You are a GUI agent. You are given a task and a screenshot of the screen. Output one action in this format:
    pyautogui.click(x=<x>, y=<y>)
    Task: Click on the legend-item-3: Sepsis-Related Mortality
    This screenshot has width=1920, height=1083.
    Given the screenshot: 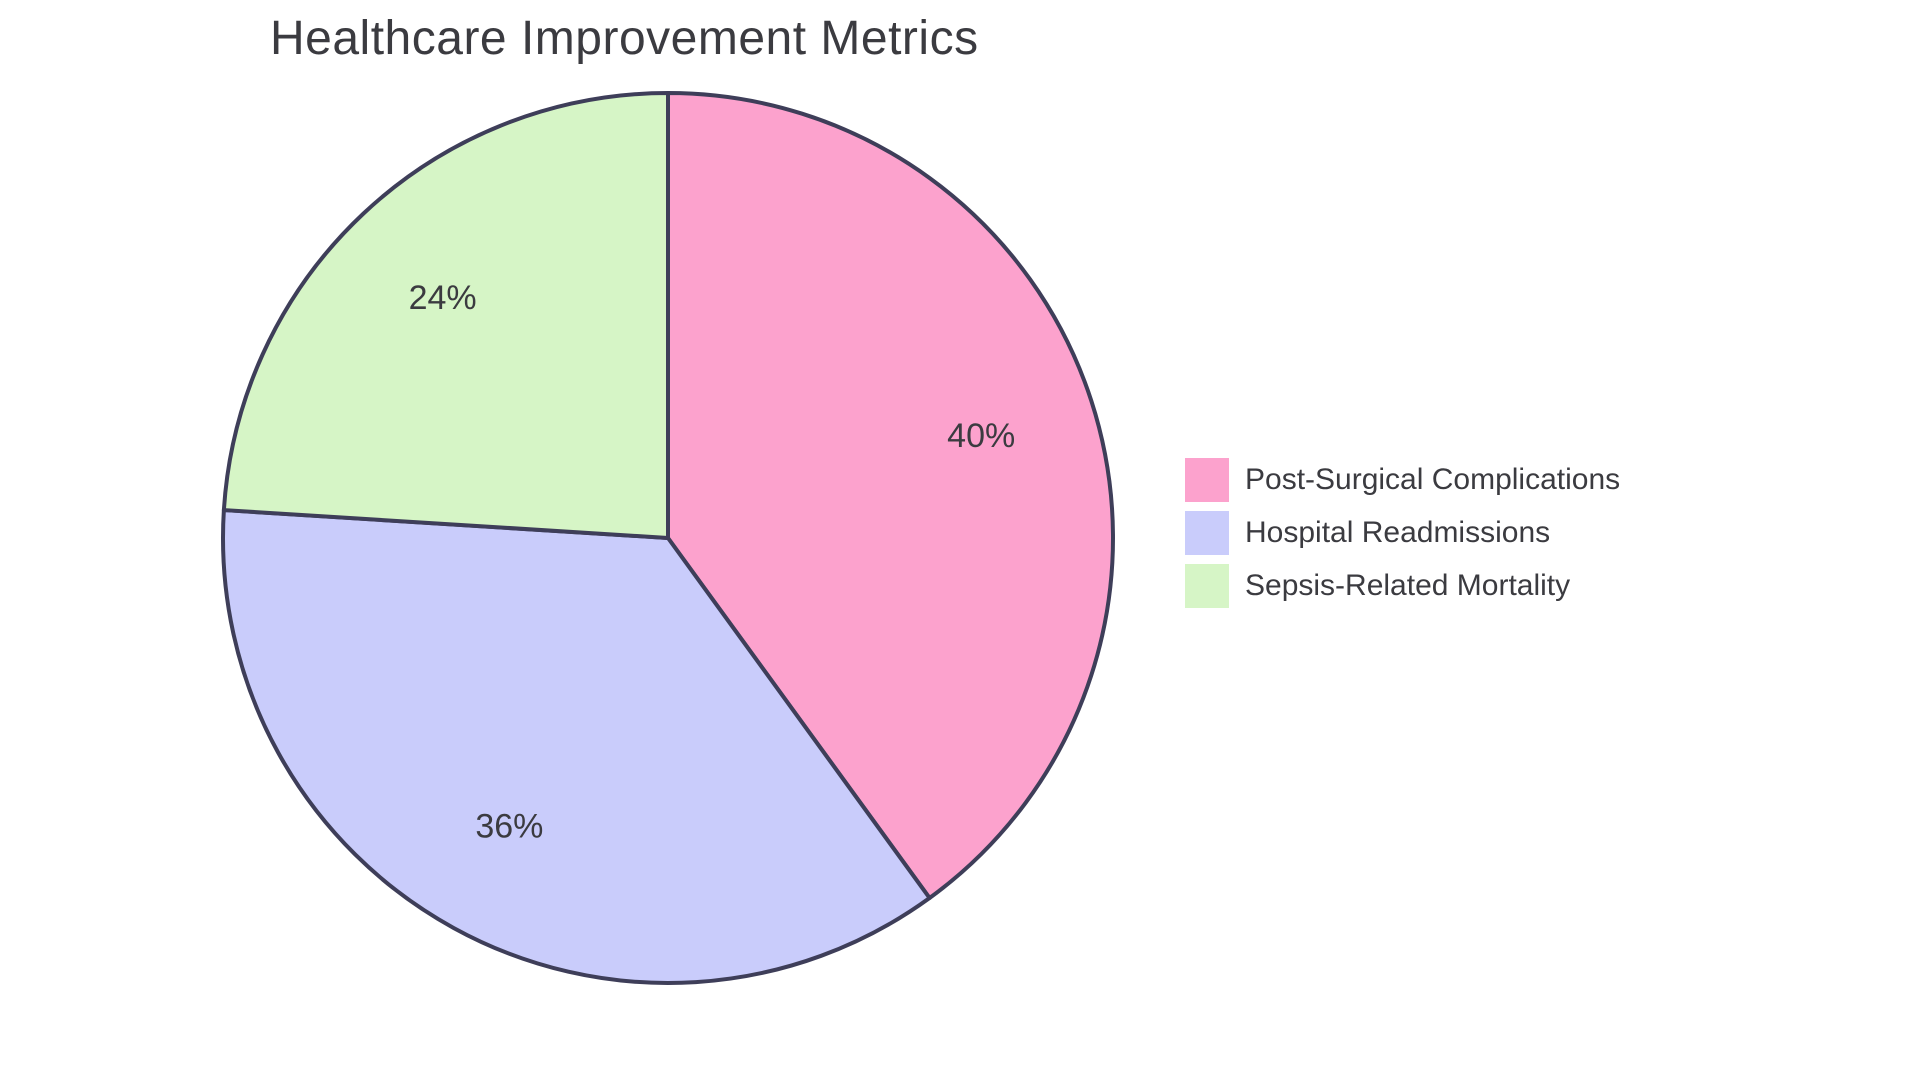 What is the action you would take?
    pyautogui.click(x=1402, y=586)
    